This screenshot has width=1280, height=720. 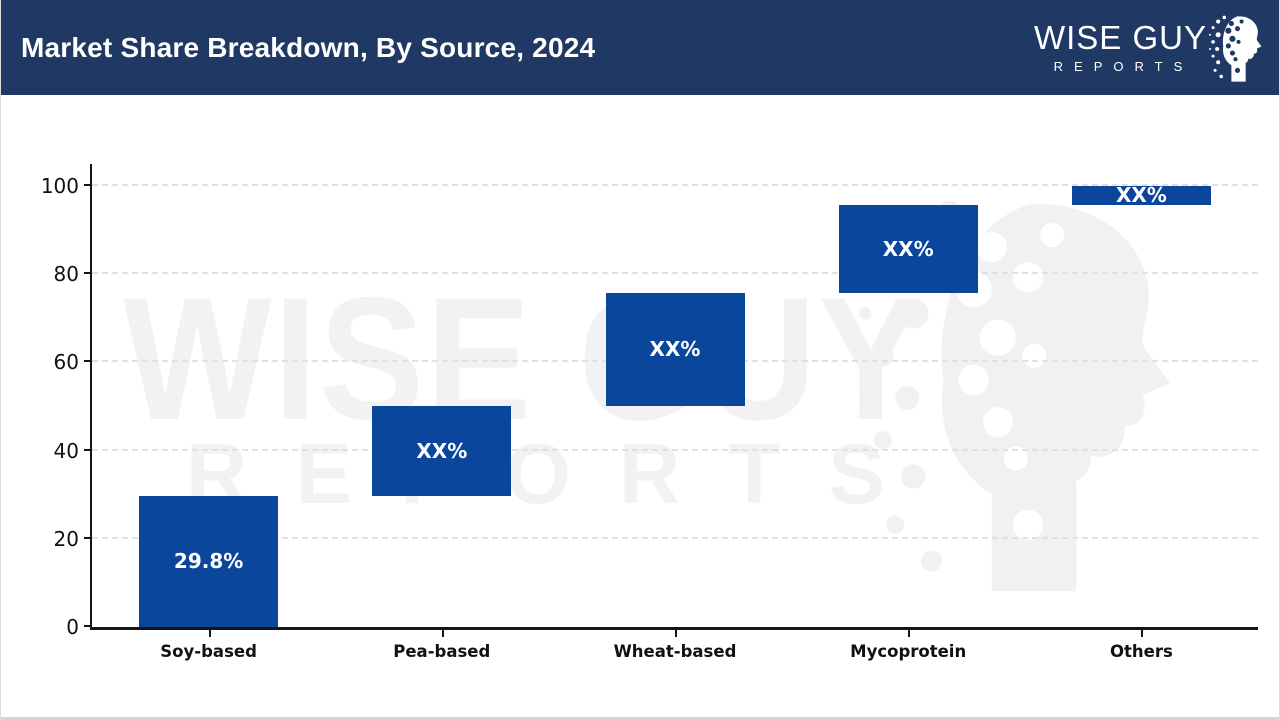 What do you see at coordinates (308, 47) in the screenshot?
I see `page-title: Market Share Breakdown, By Source, 2024` at bounding box center [308, 47].